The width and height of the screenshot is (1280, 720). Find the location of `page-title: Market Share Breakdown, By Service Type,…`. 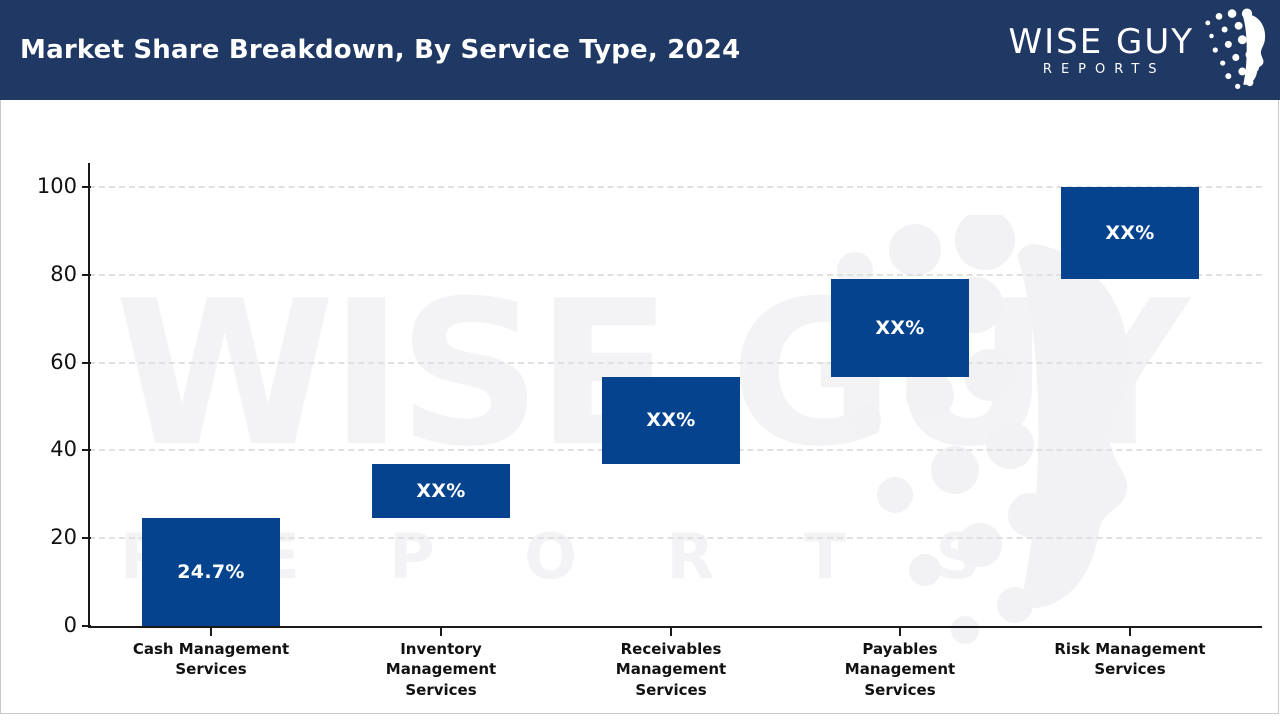

page-title: Market Share Breakdown, By Service Type,… is located at coordinates (380, 50).